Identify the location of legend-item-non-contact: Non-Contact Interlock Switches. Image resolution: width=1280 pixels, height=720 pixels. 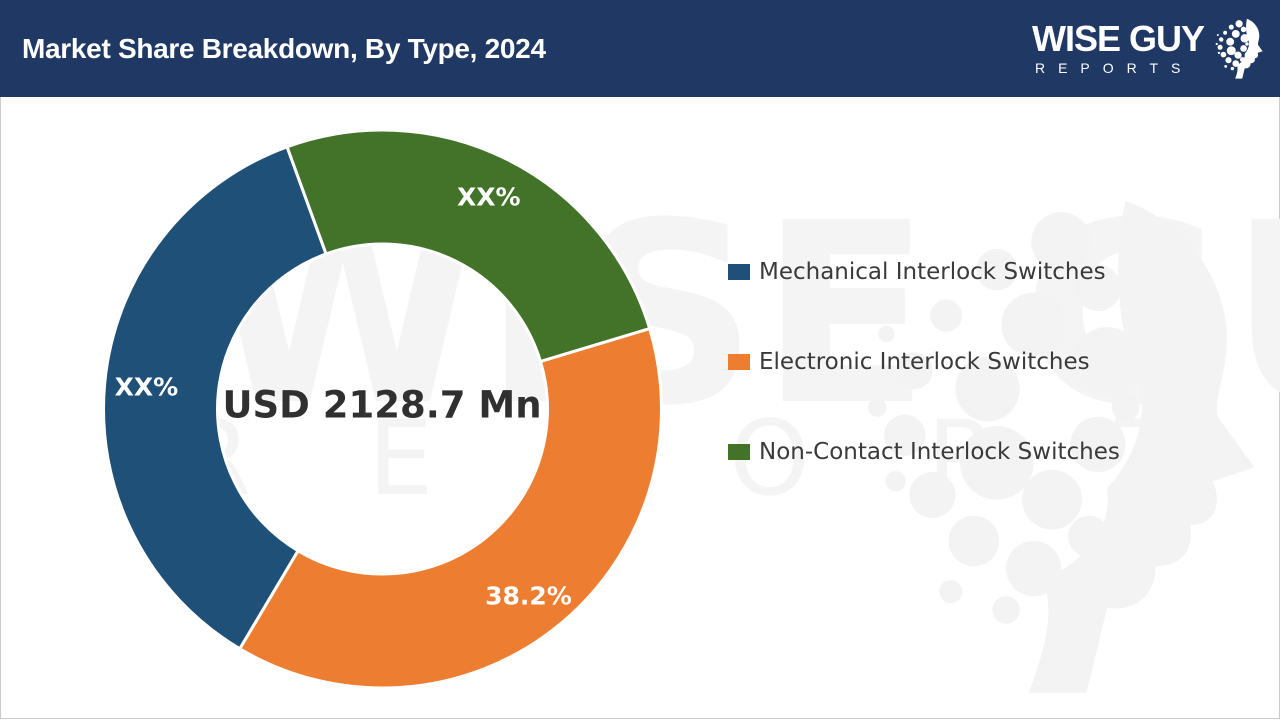
(924, 452).